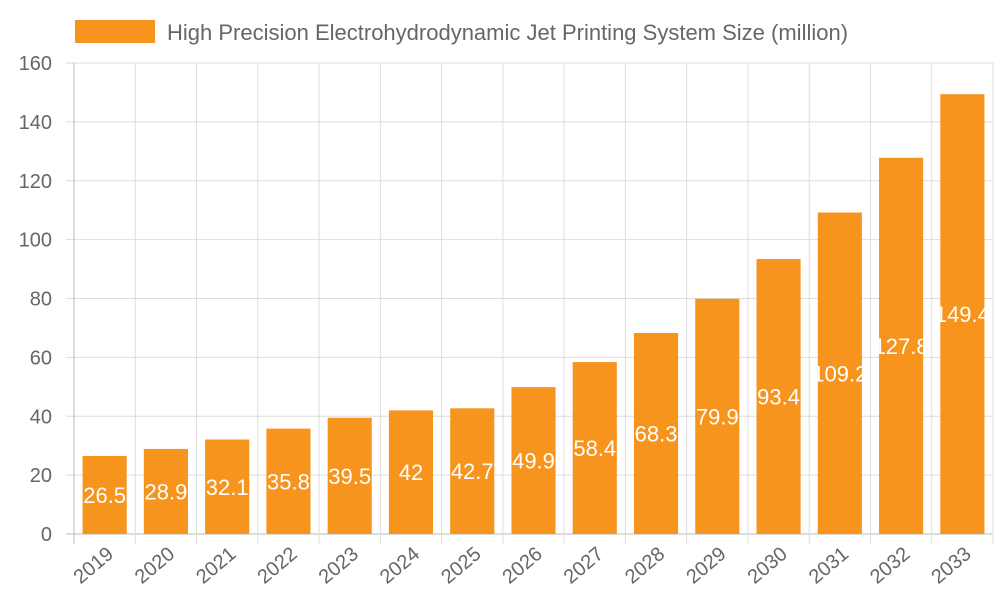 The height and width of the screenshot is (605, 1000). I want to click on y-tick-label: 160, so click(35, 64).